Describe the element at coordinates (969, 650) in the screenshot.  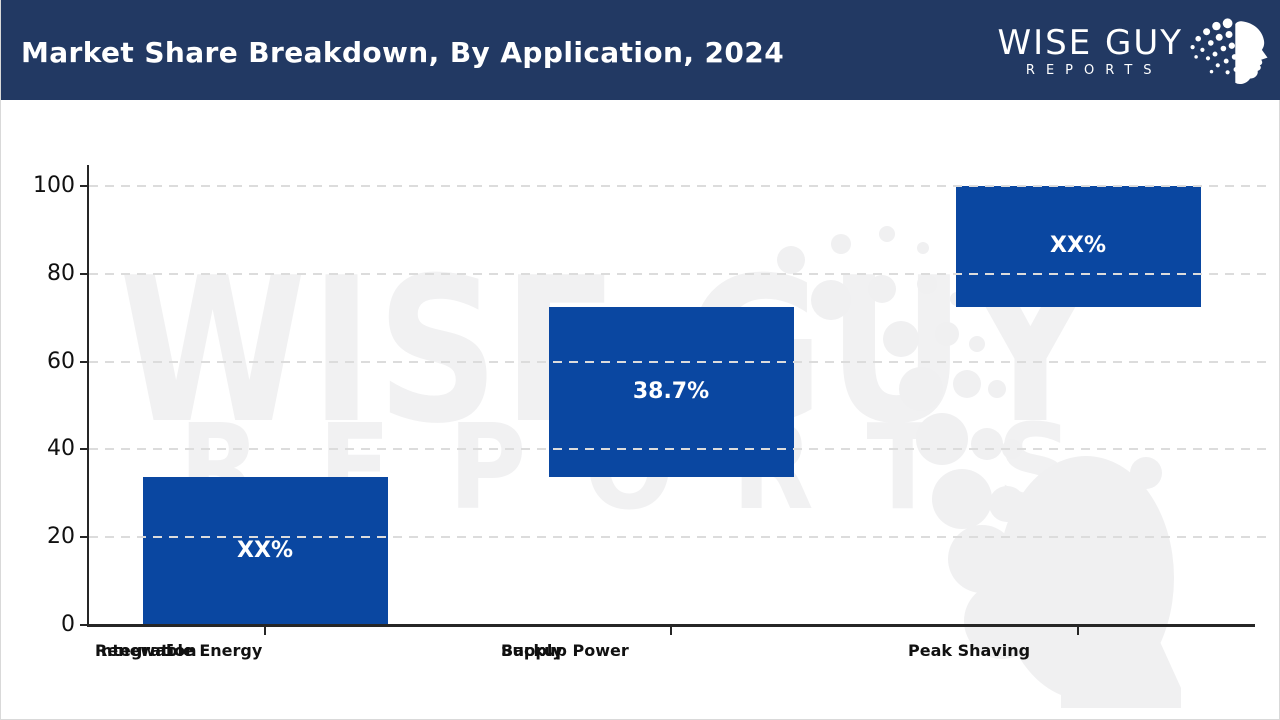
I see `x-category-label-line: Peak Shaving` at that location.